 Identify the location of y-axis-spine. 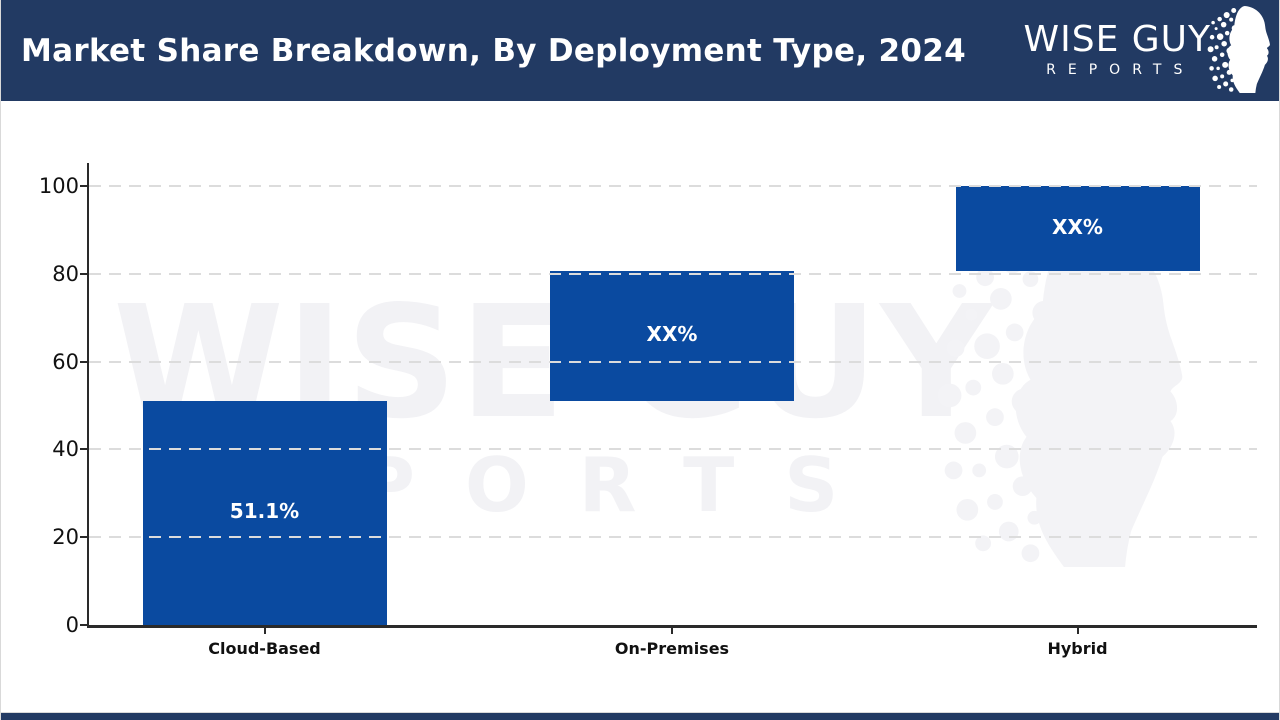
(88, 395).